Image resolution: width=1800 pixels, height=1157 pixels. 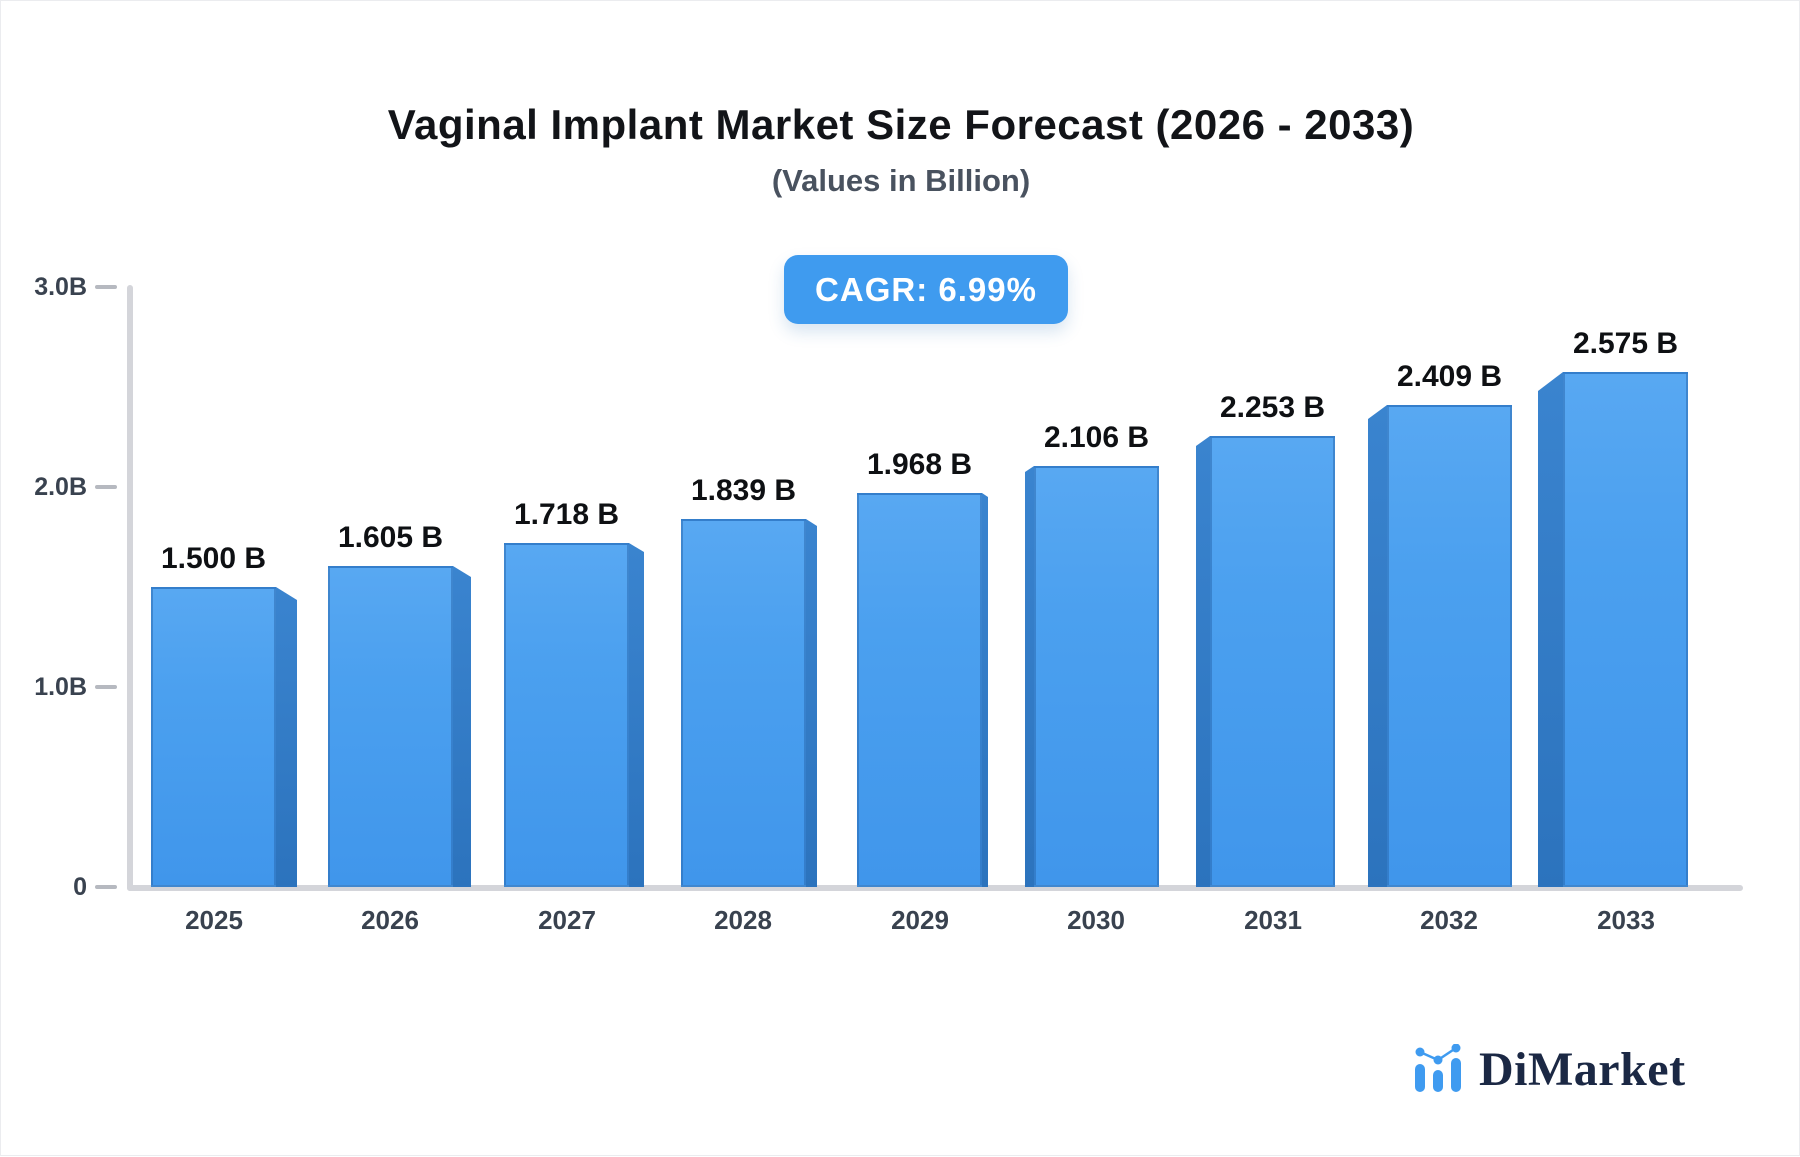 What do you see at coordinates (567, 920) in the screenshot?
I see `x-axis-label-2027: 2027` at bounding box center [567, 920].